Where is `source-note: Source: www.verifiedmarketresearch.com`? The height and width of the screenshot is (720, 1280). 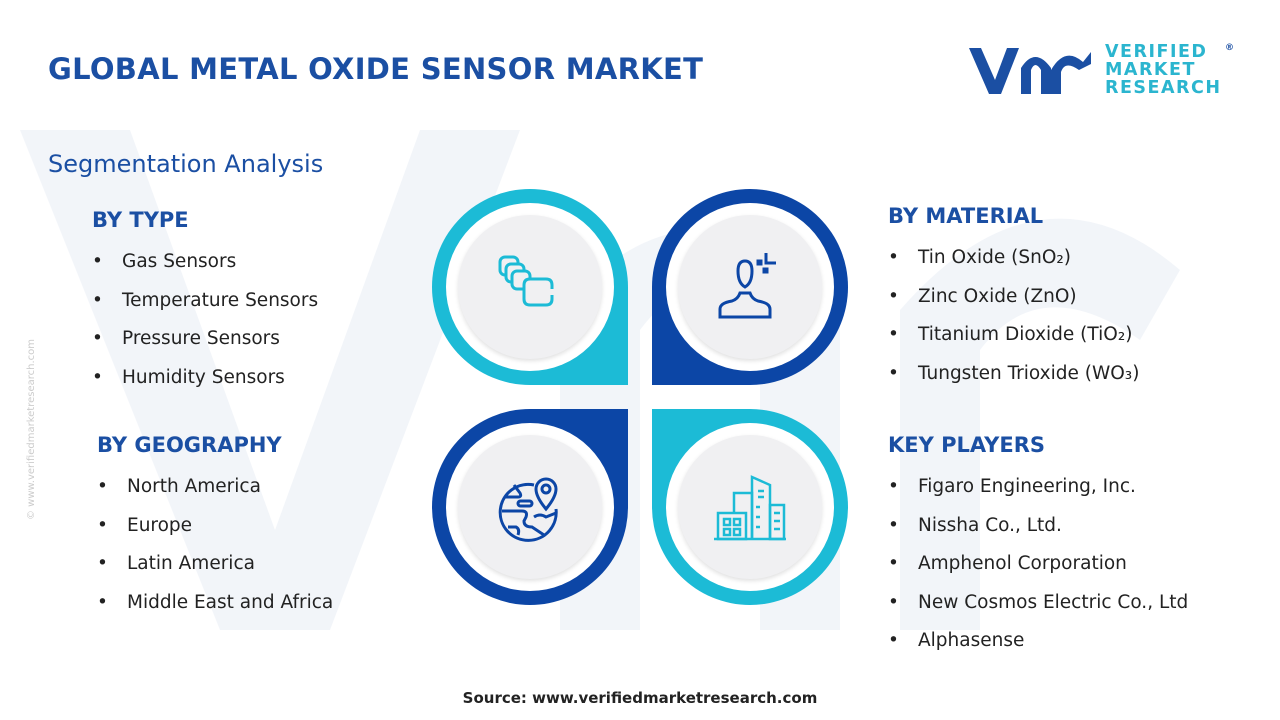 source-note: Source: www.verifiedmarketresearch.com is located at coordinates (640, 698).